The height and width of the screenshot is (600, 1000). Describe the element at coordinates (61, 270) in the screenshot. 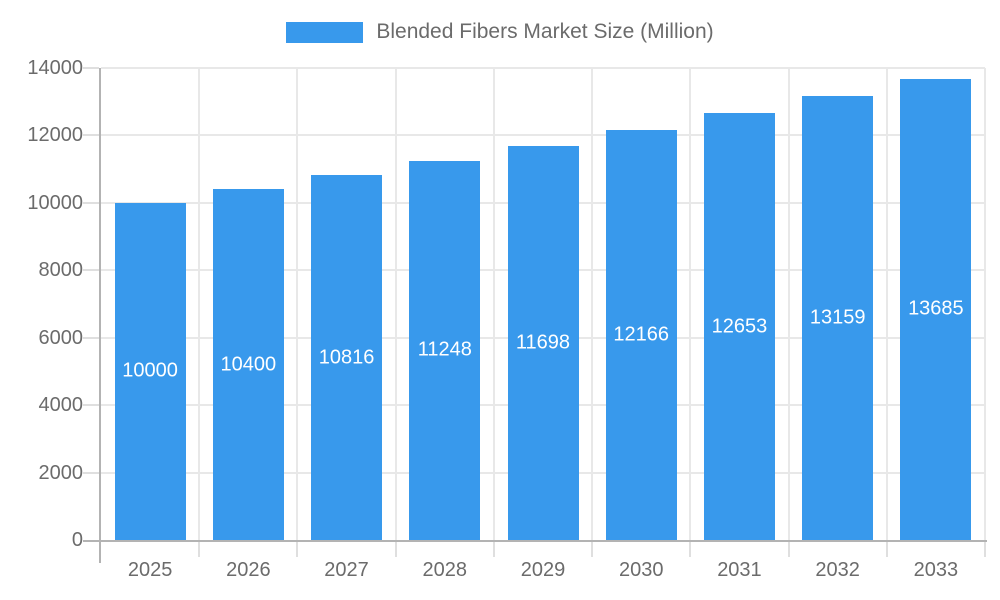

I see `y-axis-tick-label: 8000` at that location.